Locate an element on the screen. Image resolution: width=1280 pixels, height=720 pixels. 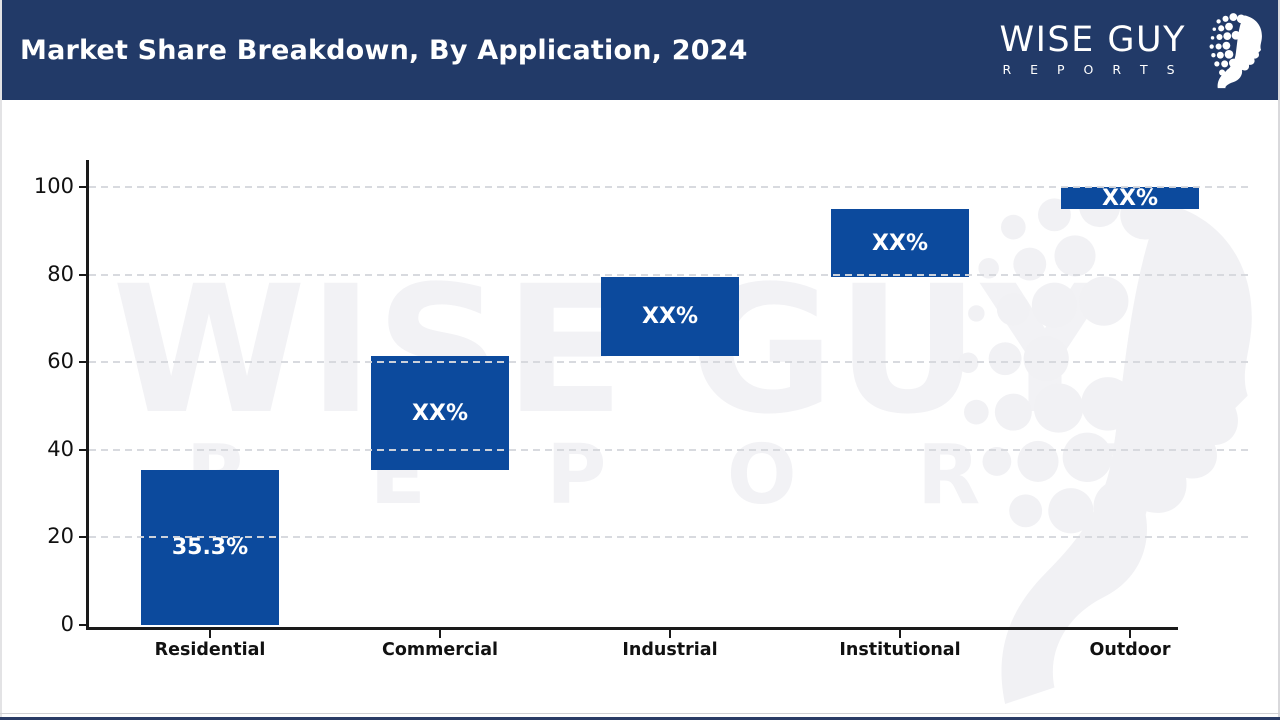
bar-outdoor: XX% is located at coordinates (1130, 198).